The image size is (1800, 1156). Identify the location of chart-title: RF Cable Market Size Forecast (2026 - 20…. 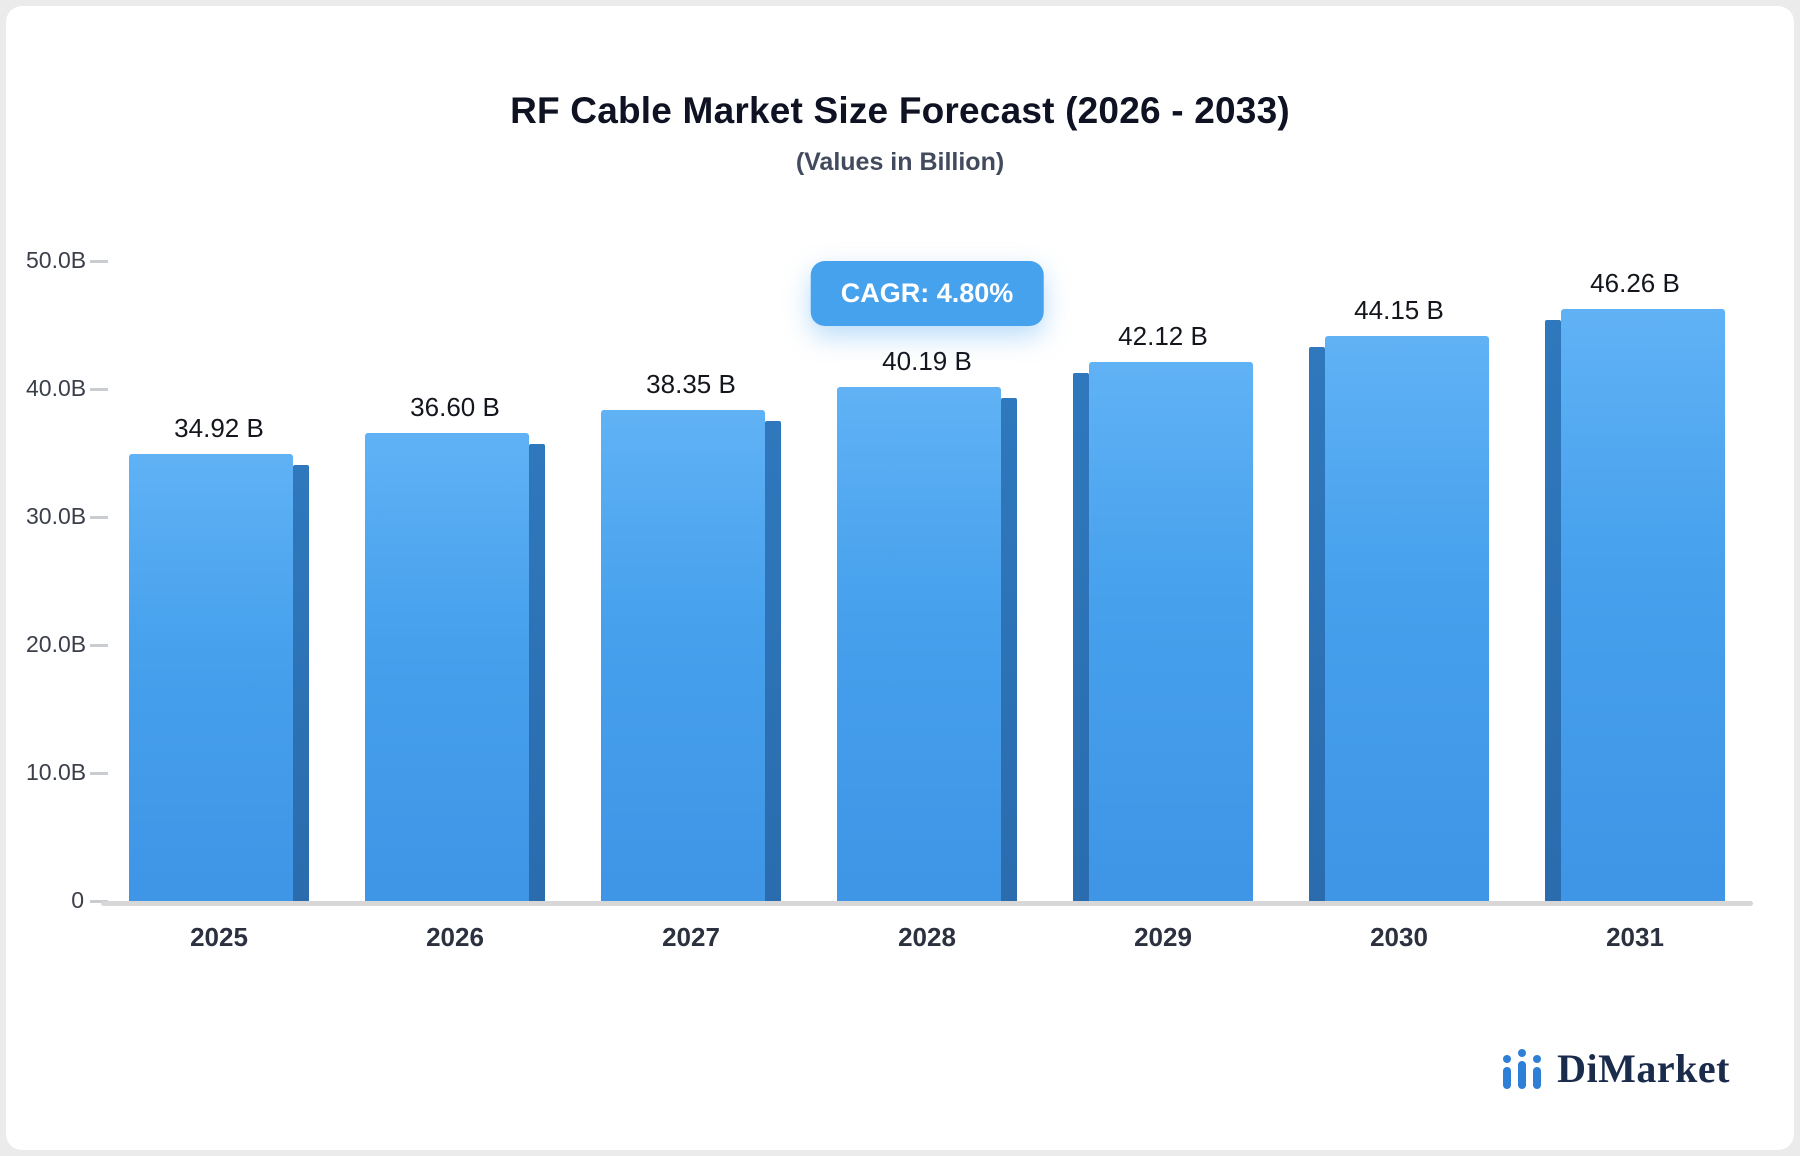
(900, 110).